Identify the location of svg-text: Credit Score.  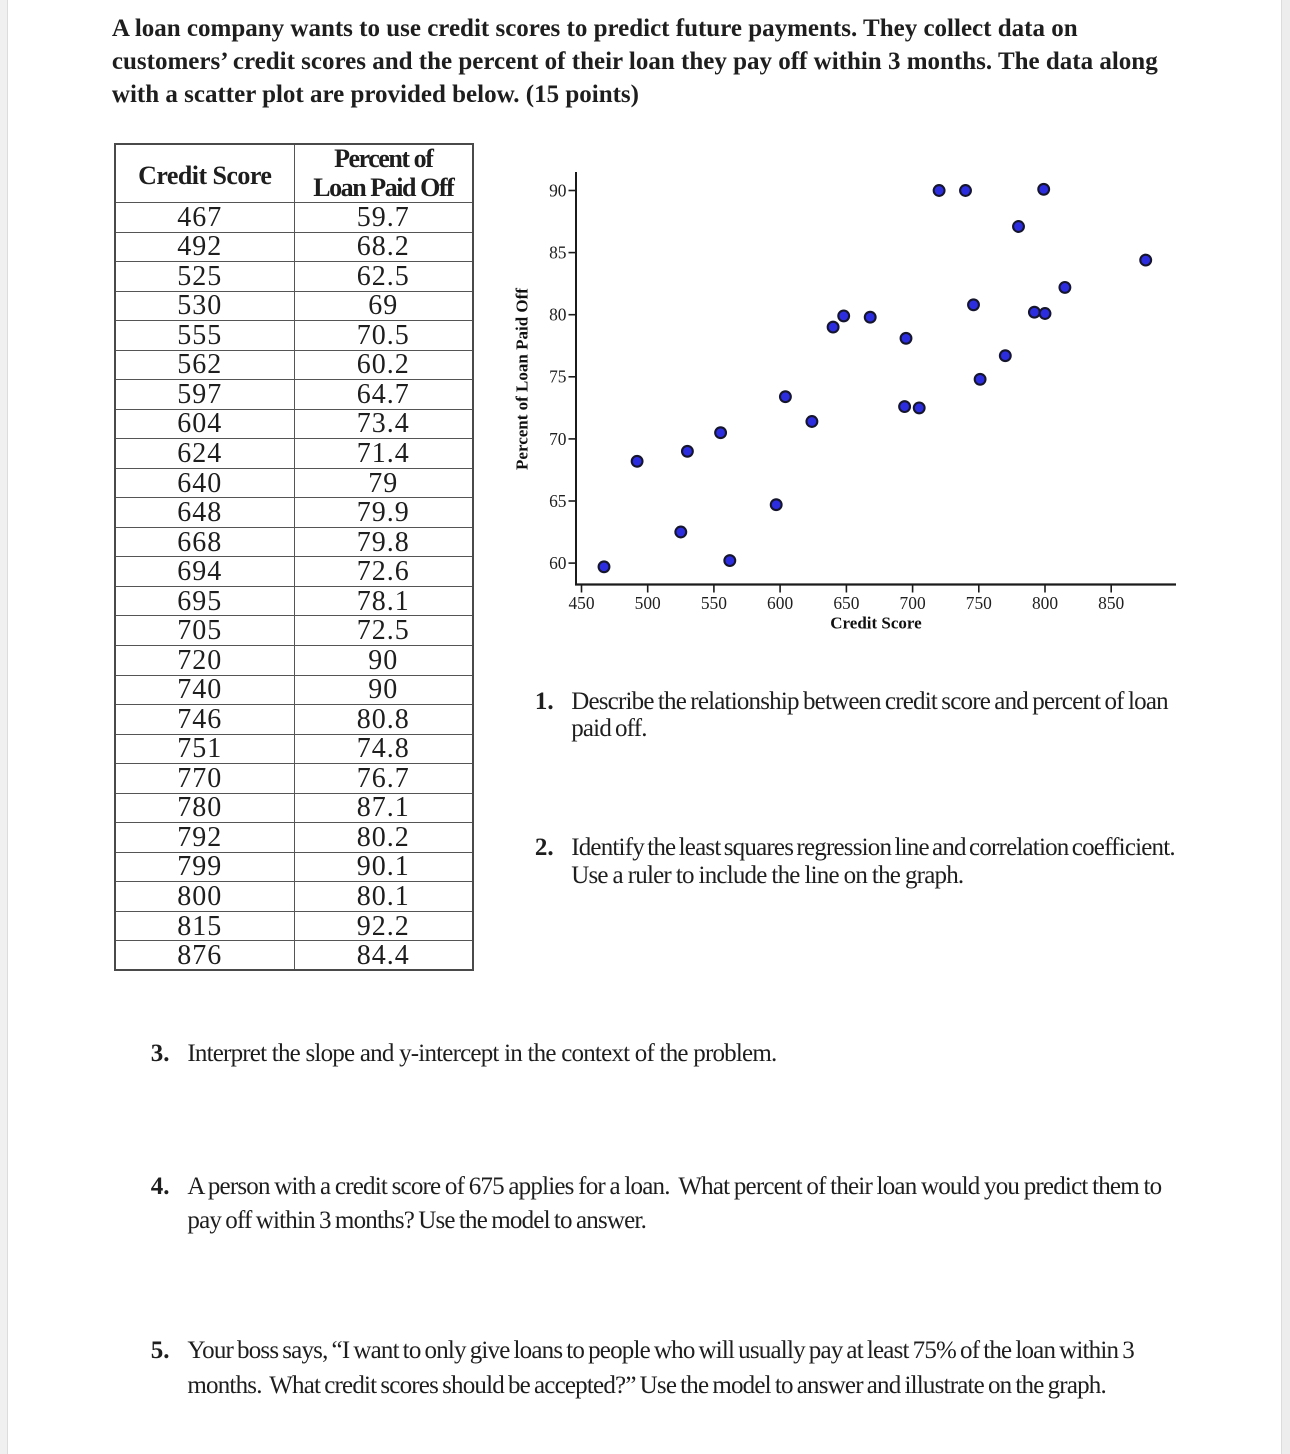
(876, 623).